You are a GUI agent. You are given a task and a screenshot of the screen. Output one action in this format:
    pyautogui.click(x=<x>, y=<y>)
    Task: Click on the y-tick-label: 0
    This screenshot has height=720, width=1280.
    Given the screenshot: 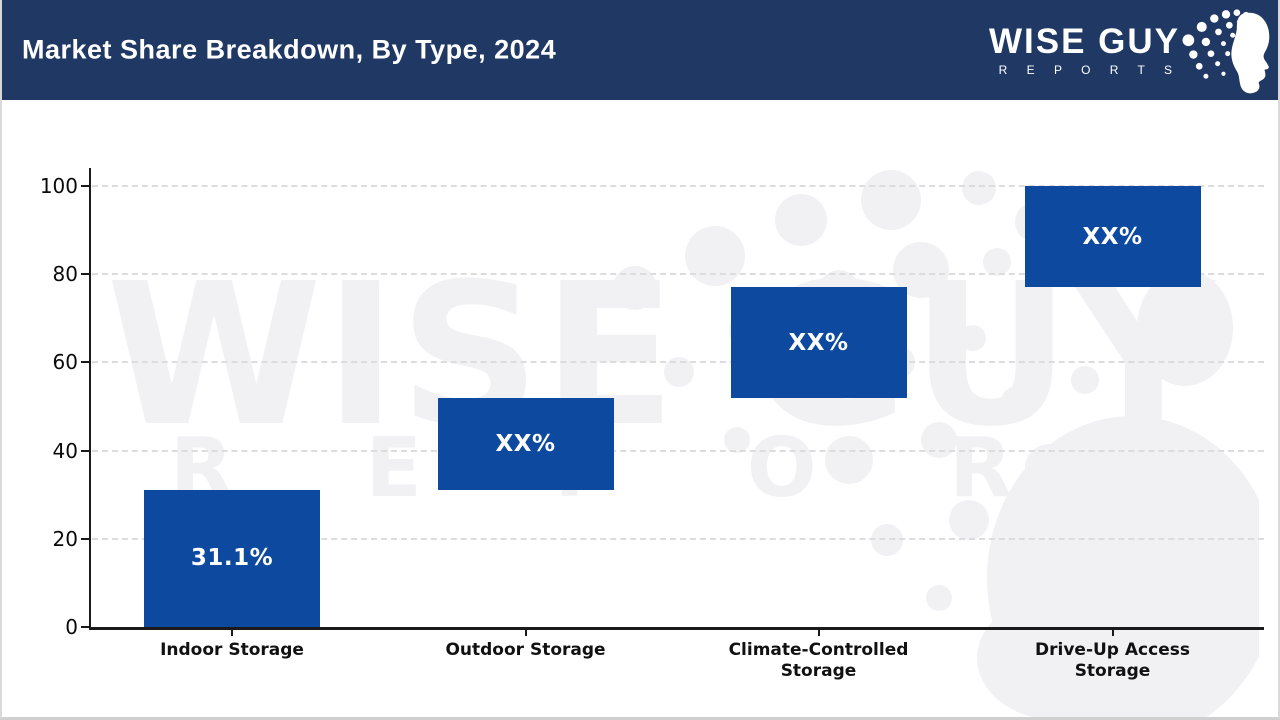 What is the action you would take?
    pyautogui.click(x=71, y=627)
    